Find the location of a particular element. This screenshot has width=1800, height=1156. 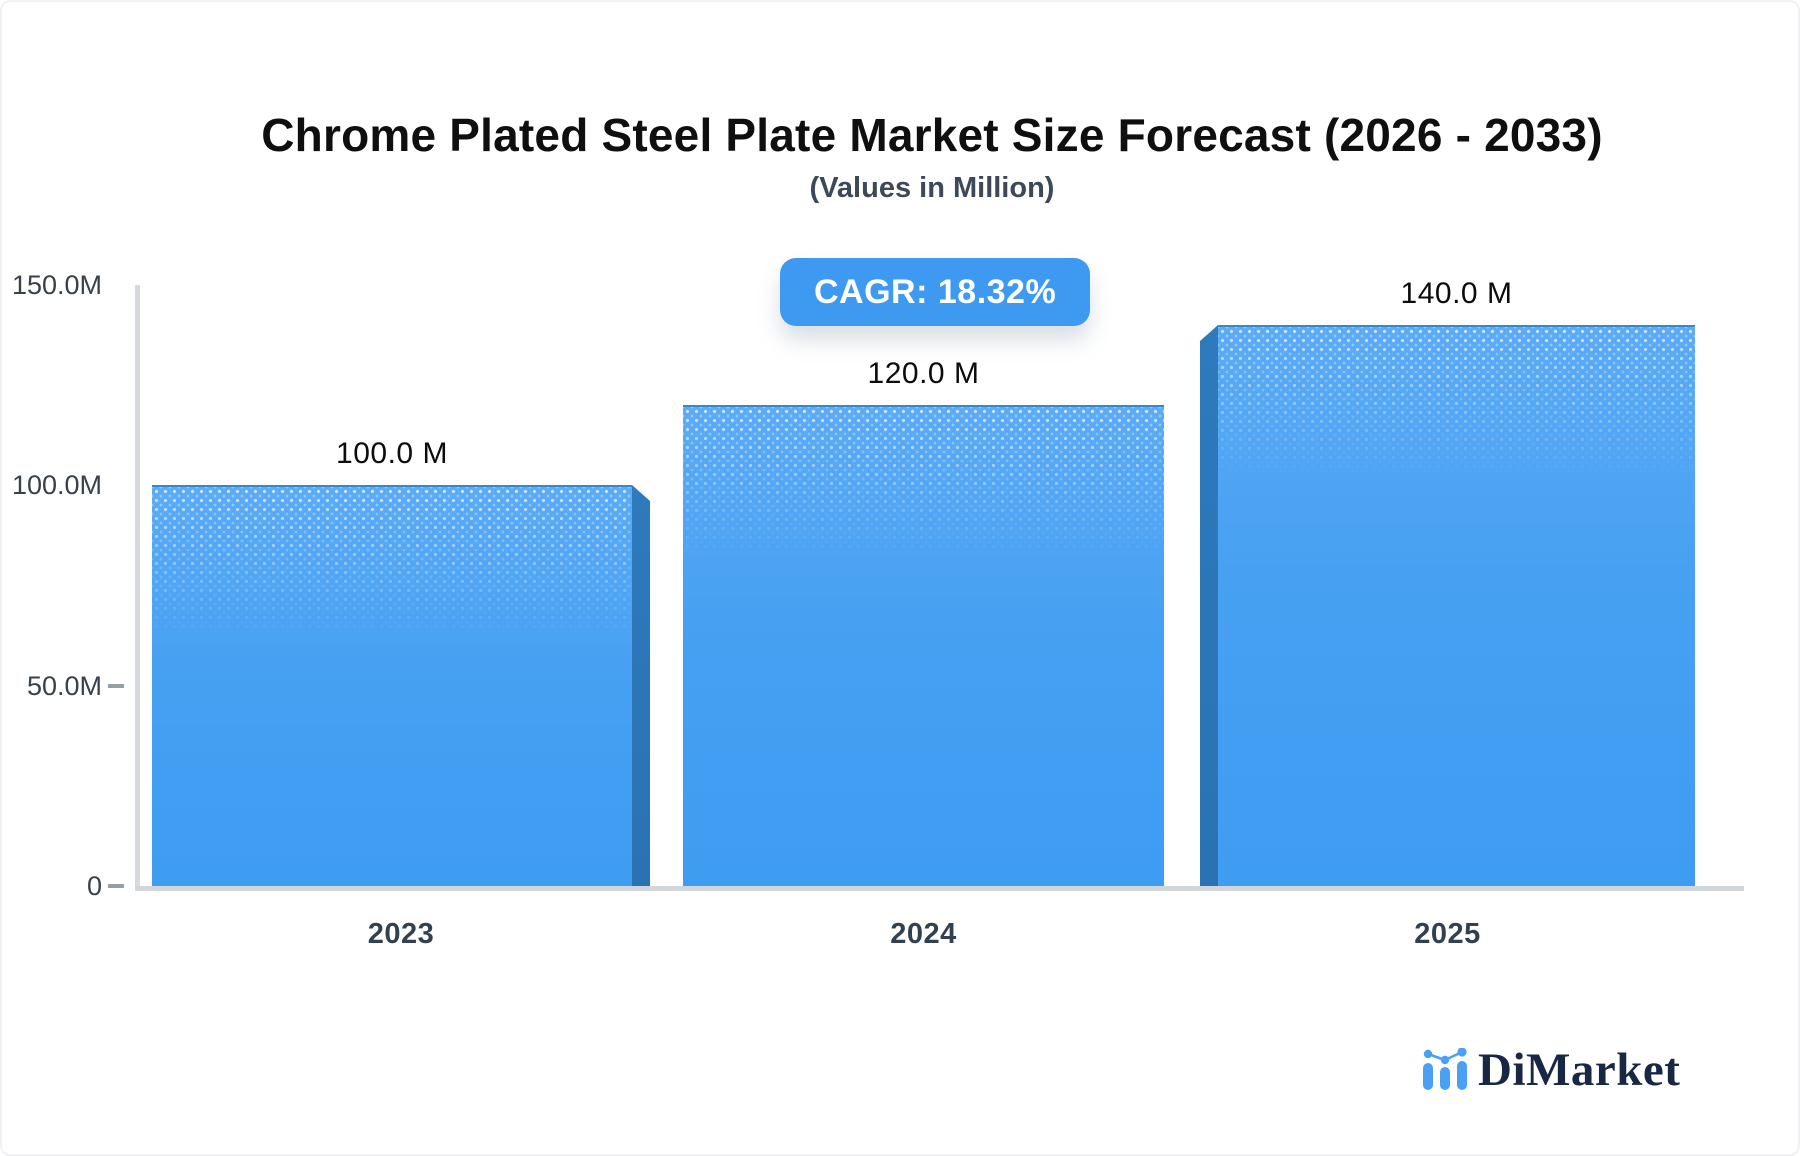

y-tick-label: 50.0M is located at coordinates (64, 685).